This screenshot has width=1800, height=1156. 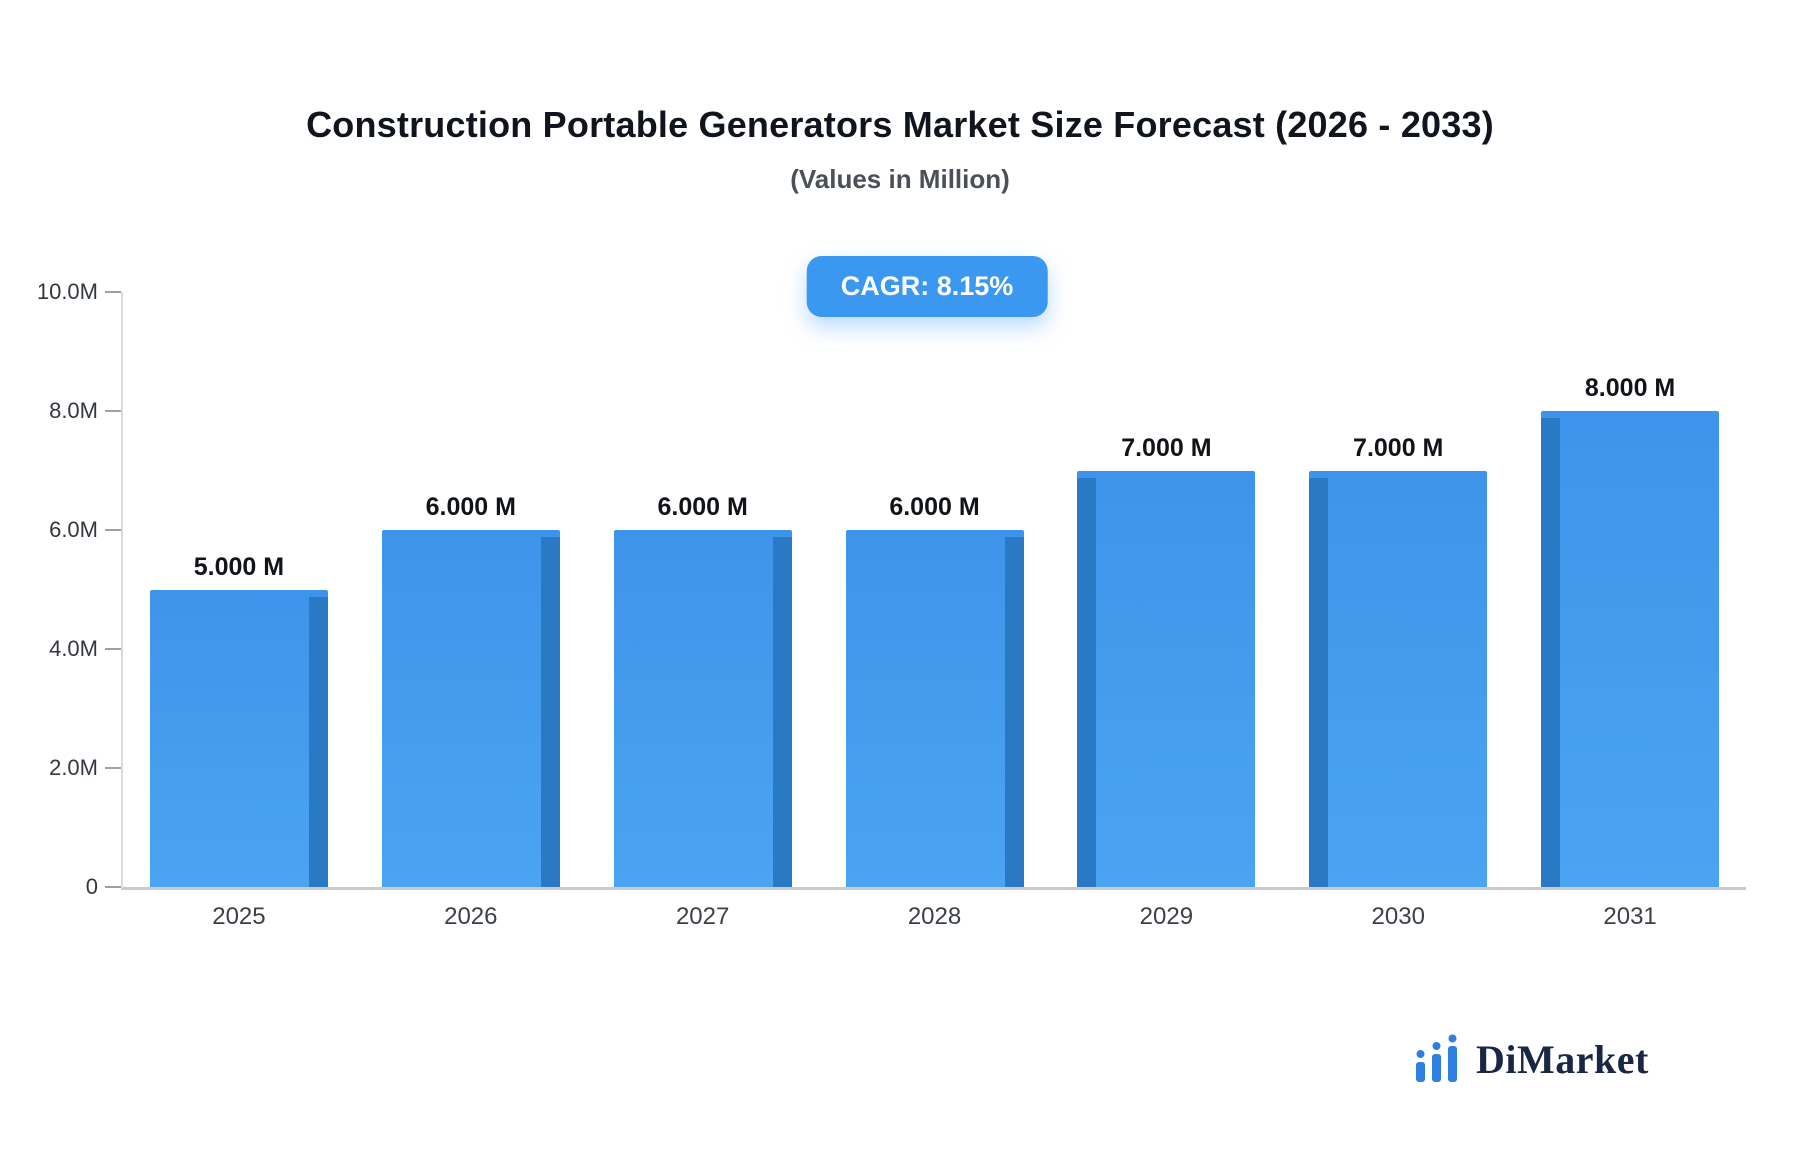 I want to click on x-axis-label: 2030, so click(x=1398, y=916).